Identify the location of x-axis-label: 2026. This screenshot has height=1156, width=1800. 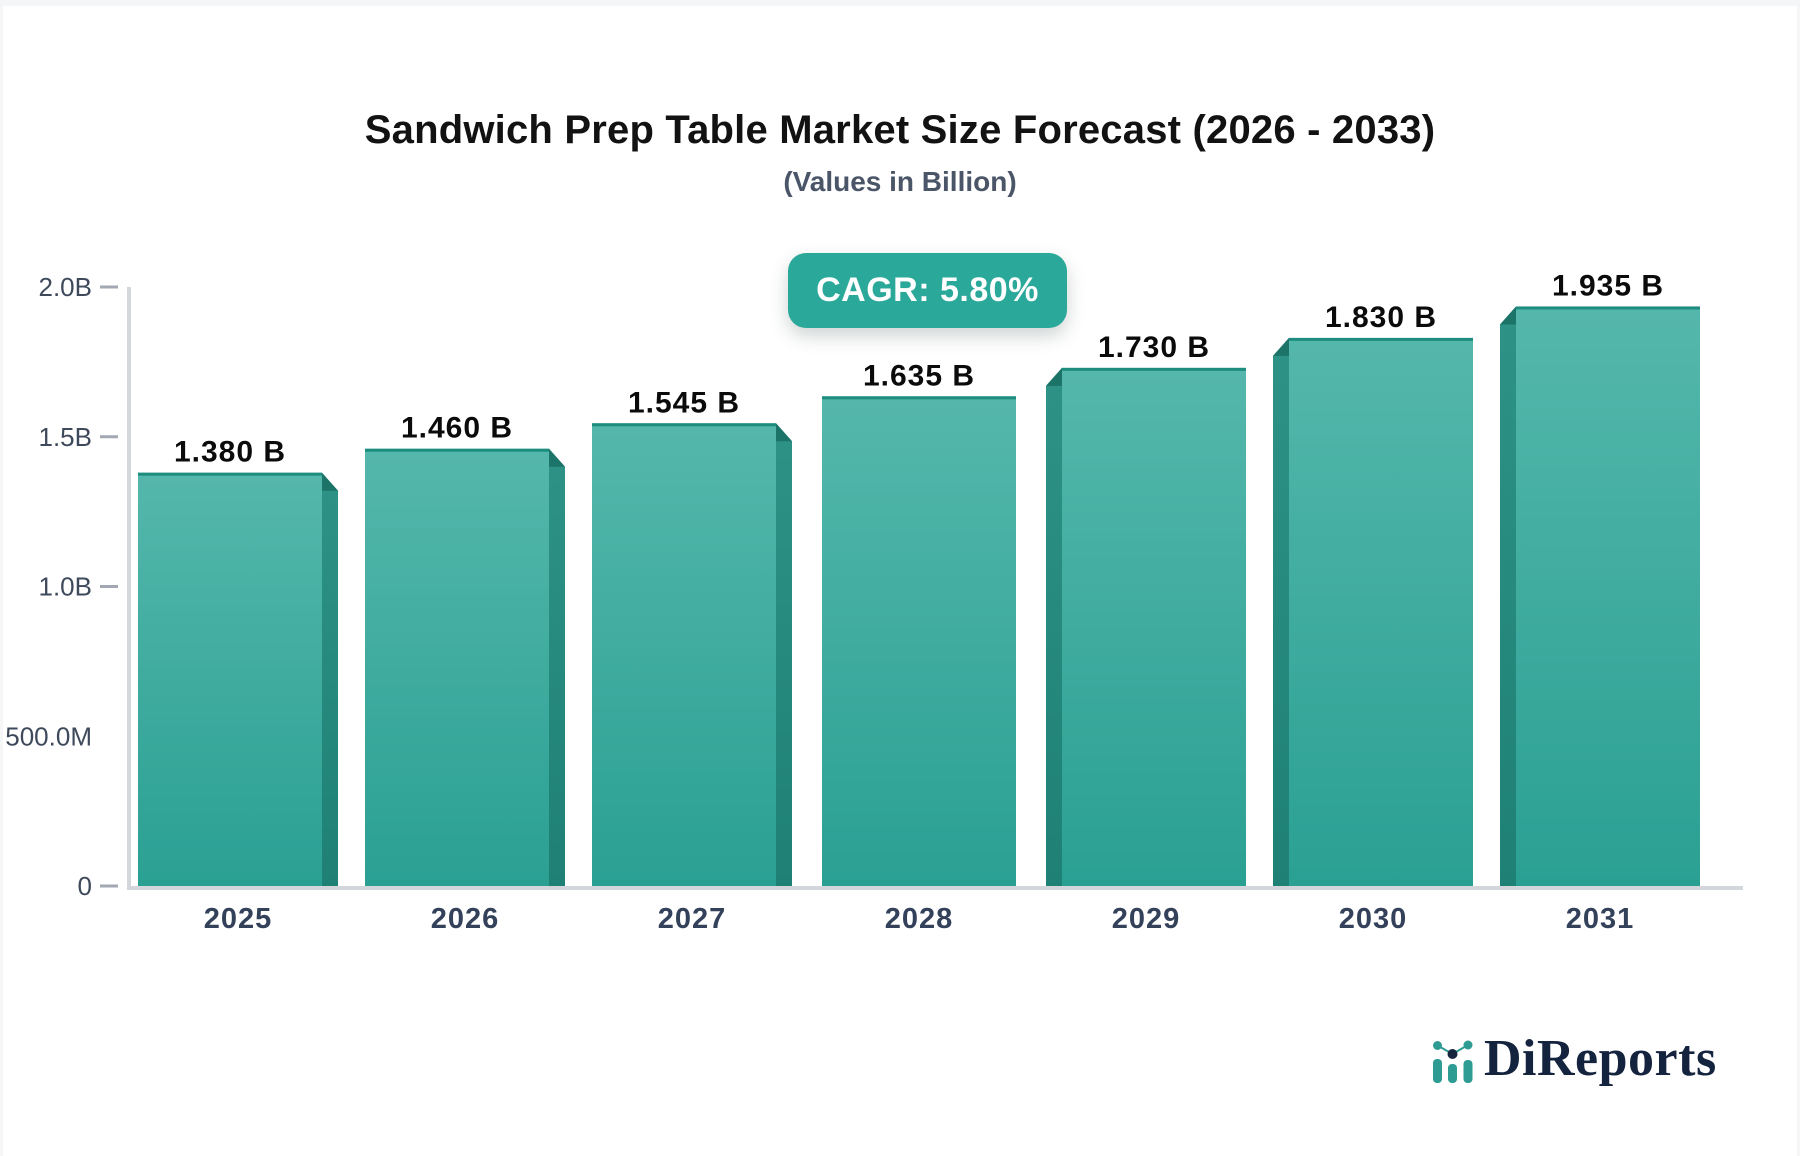
(465, 919).